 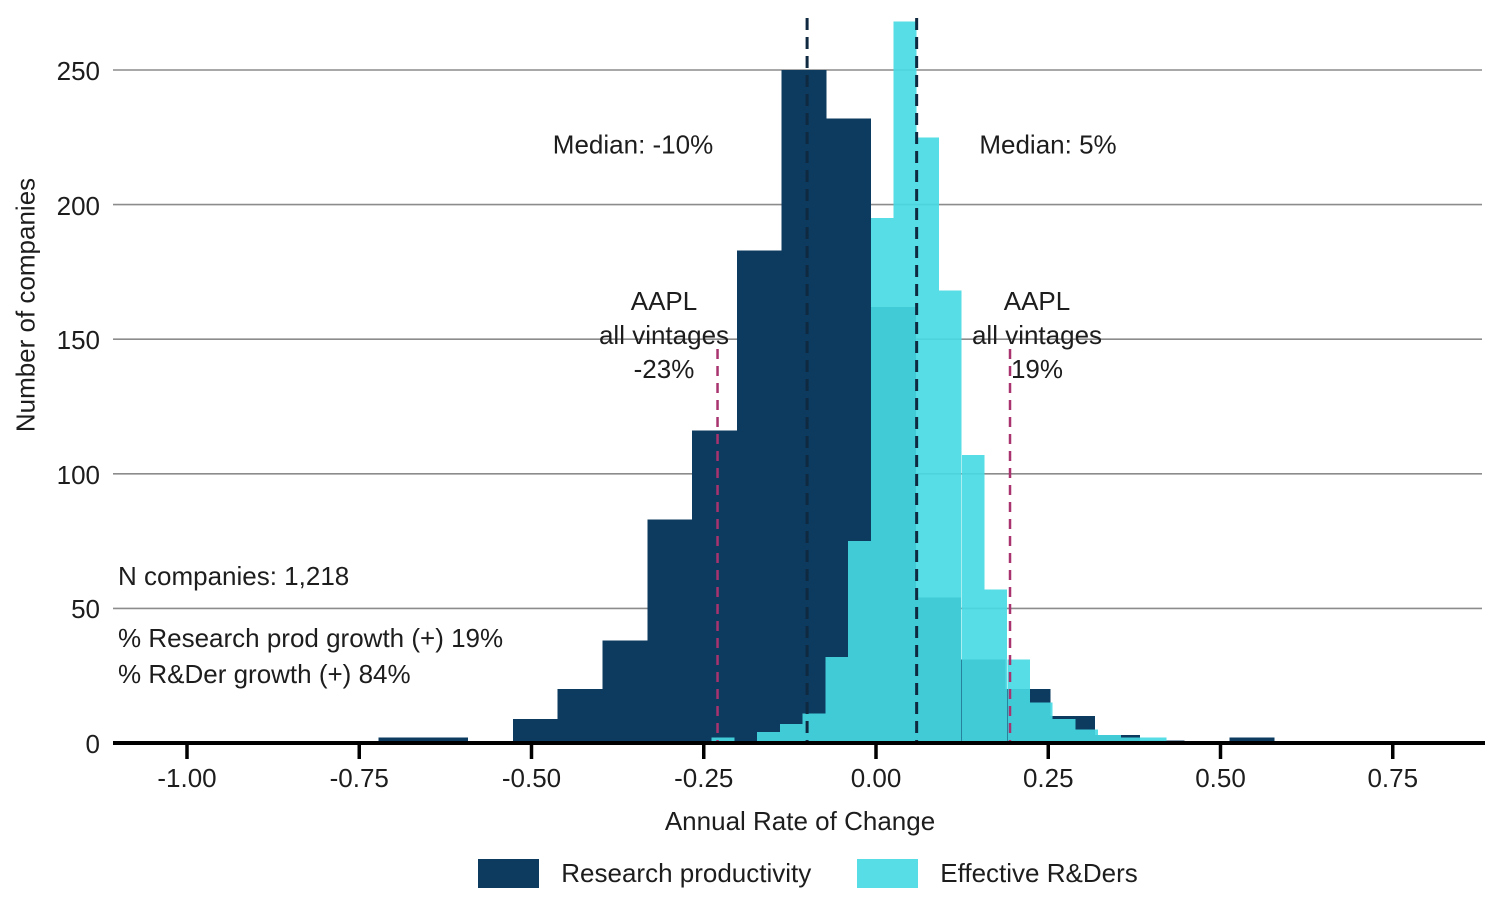 I want to click on legend-item-effective-rders: Effective R&Ders, so click(x=997, y=873).